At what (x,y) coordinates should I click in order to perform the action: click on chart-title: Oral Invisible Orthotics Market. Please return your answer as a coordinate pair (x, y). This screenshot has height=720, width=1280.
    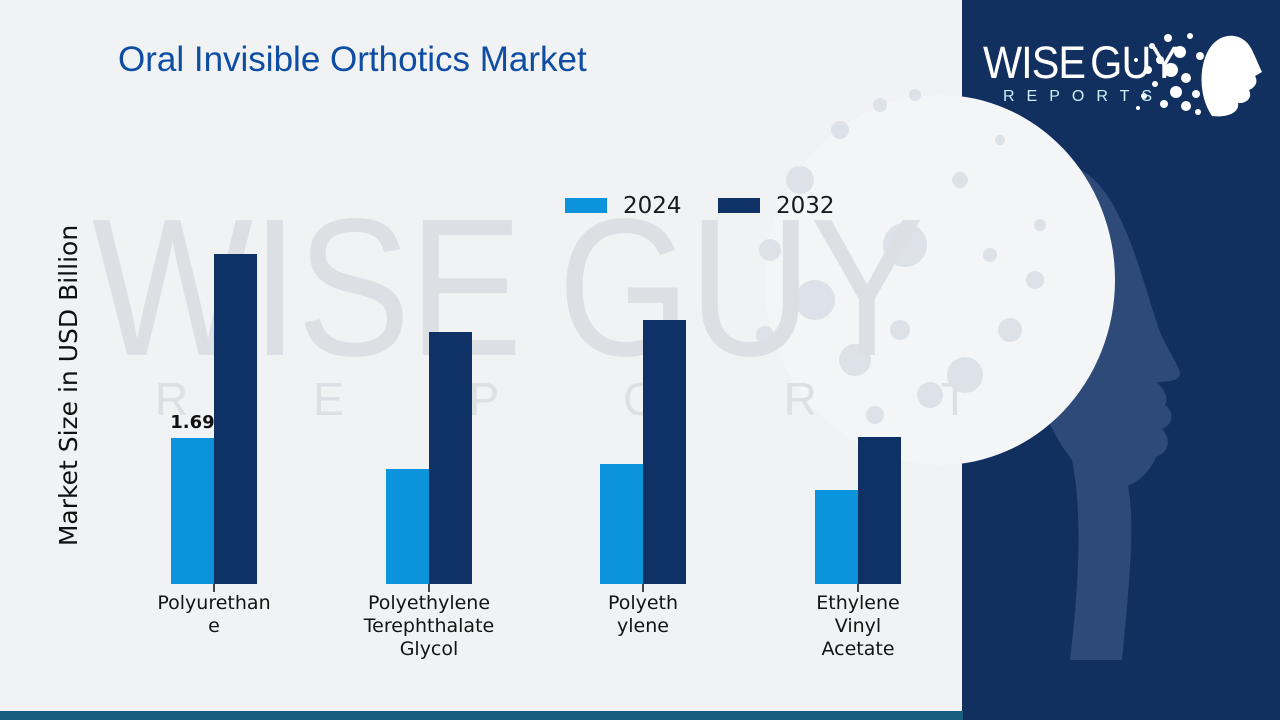
    Looking at the image, I should click on (352, 59).